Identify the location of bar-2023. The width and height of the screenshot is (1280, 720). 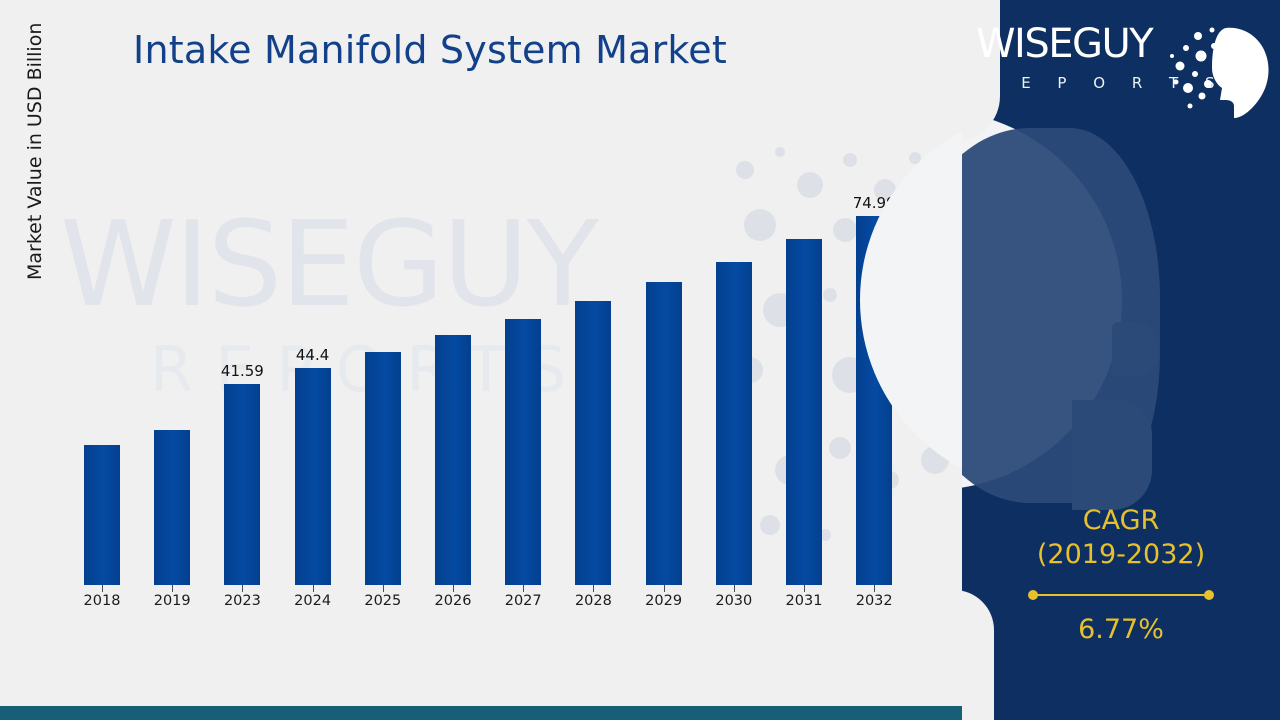
(242, 484).